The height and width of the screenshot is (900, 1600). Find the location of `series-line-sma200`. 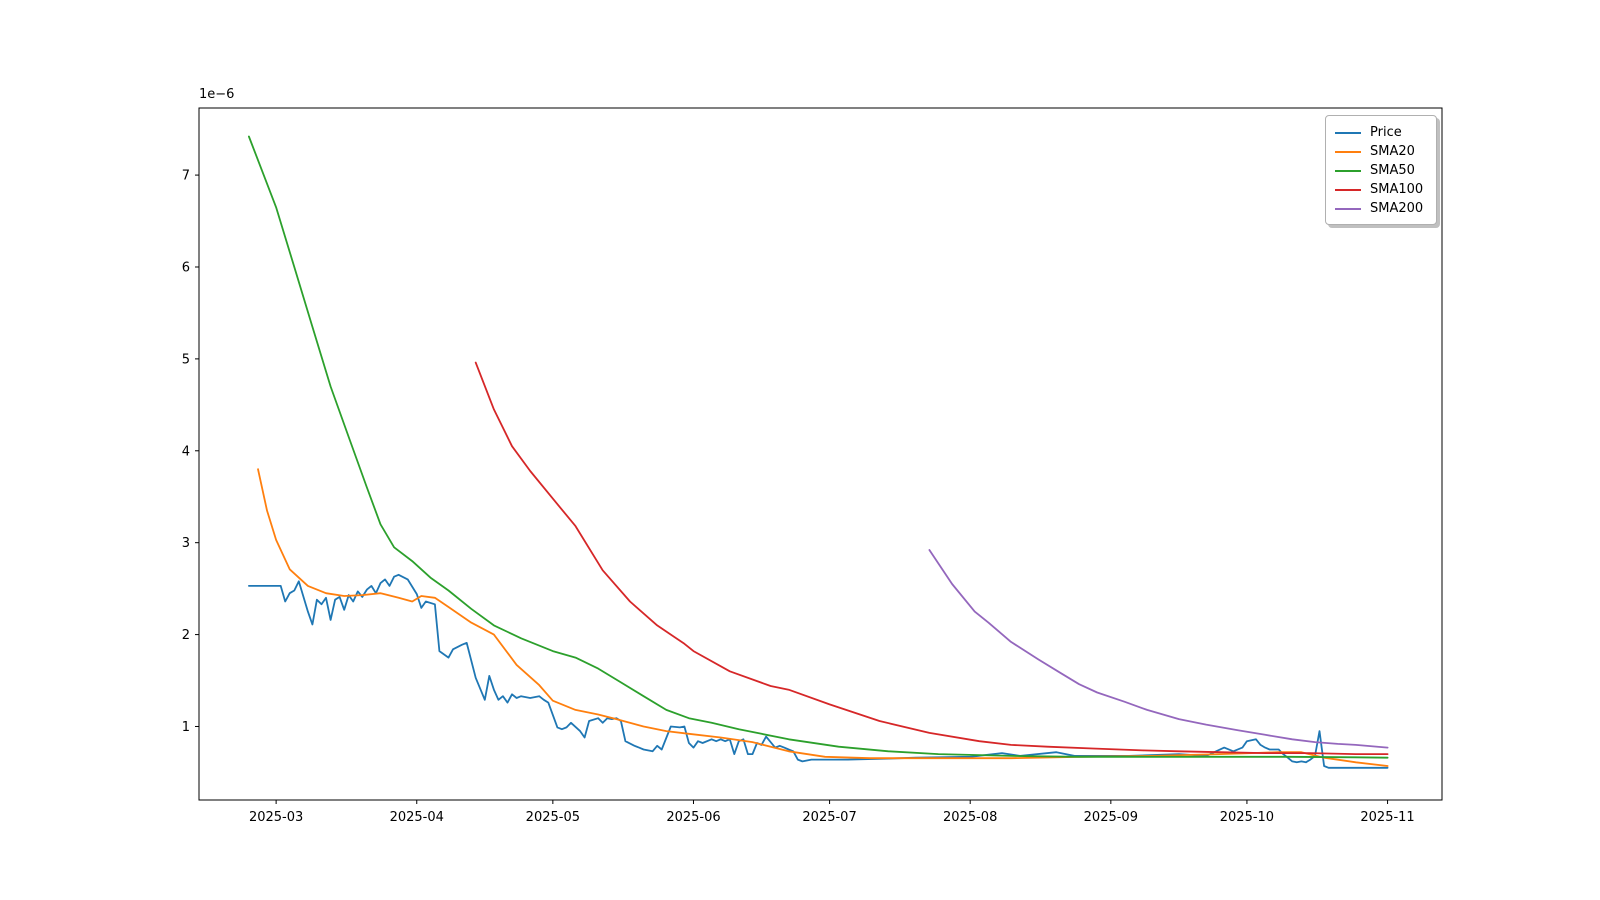

series-line-sma200 is located at coordinates (1158, 649).